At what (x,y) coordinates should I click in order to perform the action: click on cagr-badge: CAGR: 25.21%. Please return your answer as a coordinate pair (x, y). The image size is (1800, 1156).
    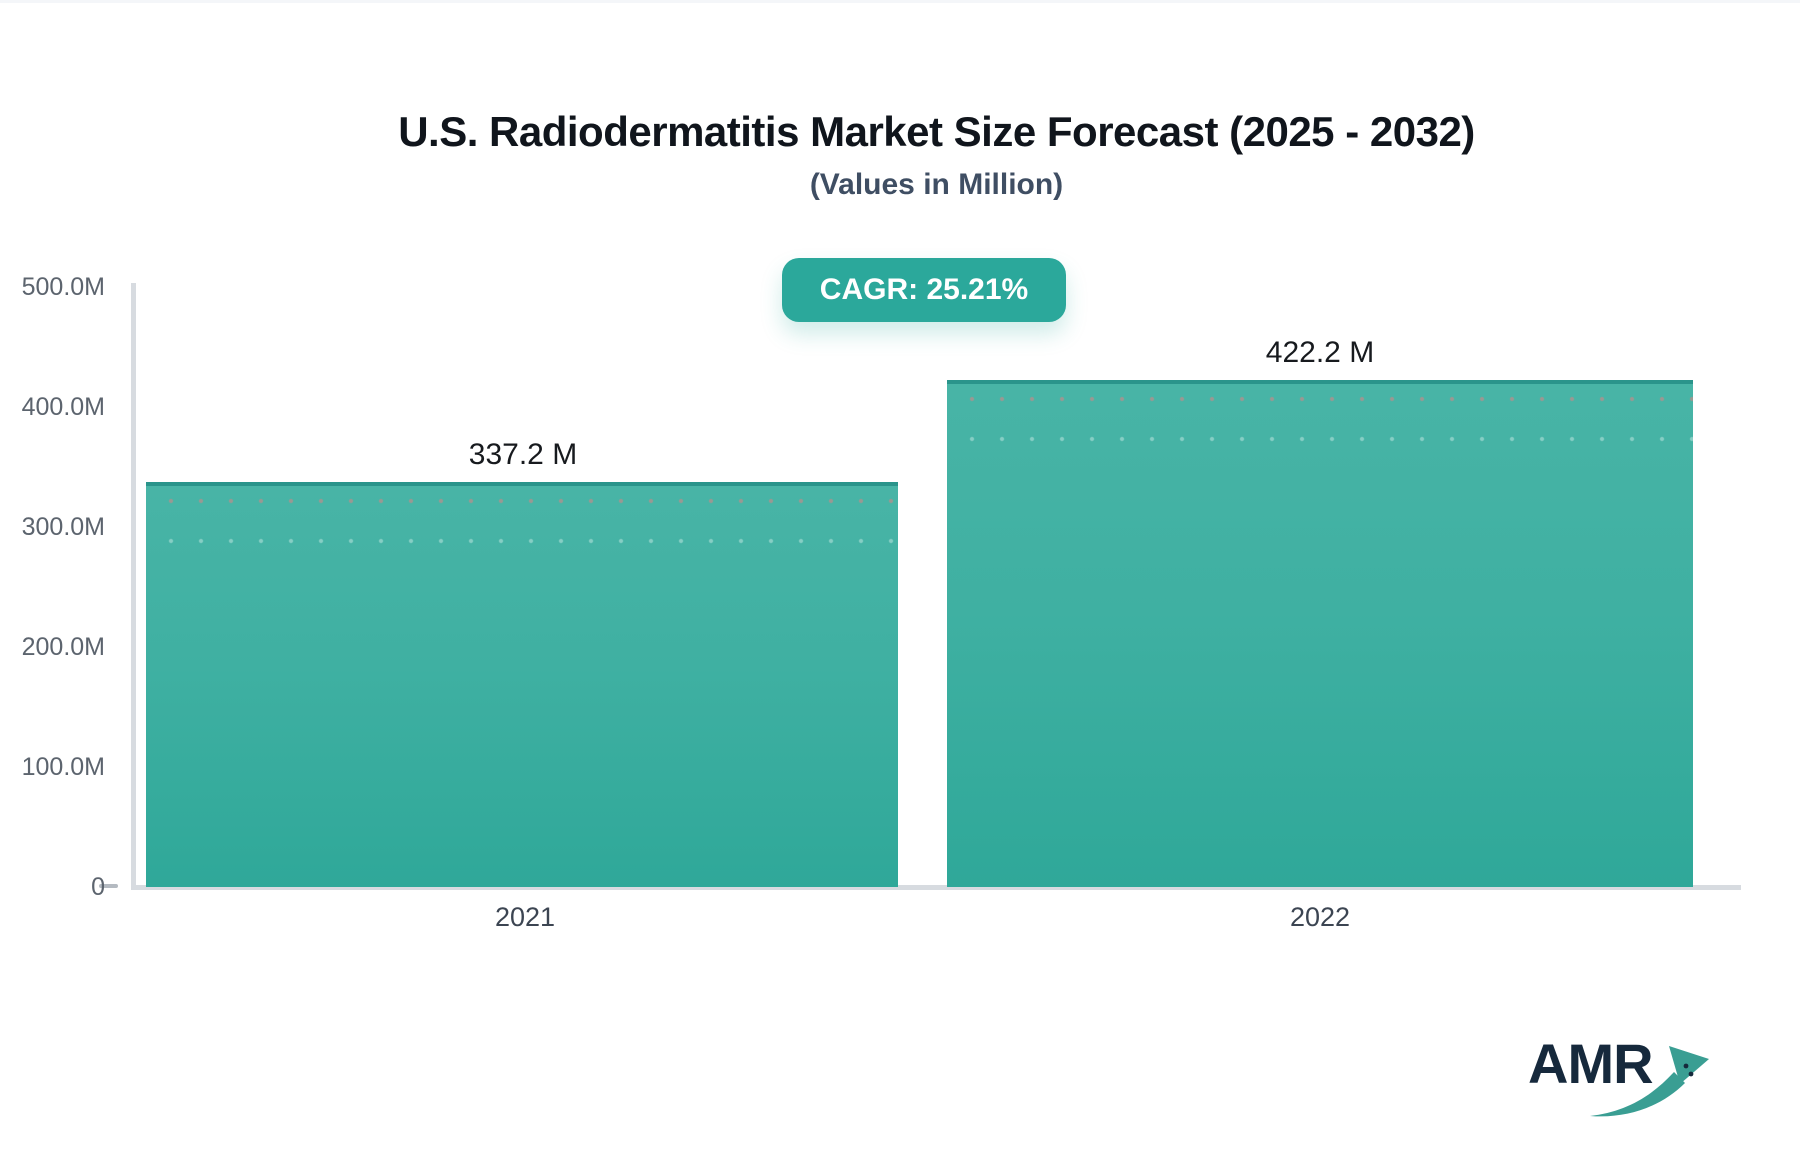
    Looking at the image, I should click on (924, 290).